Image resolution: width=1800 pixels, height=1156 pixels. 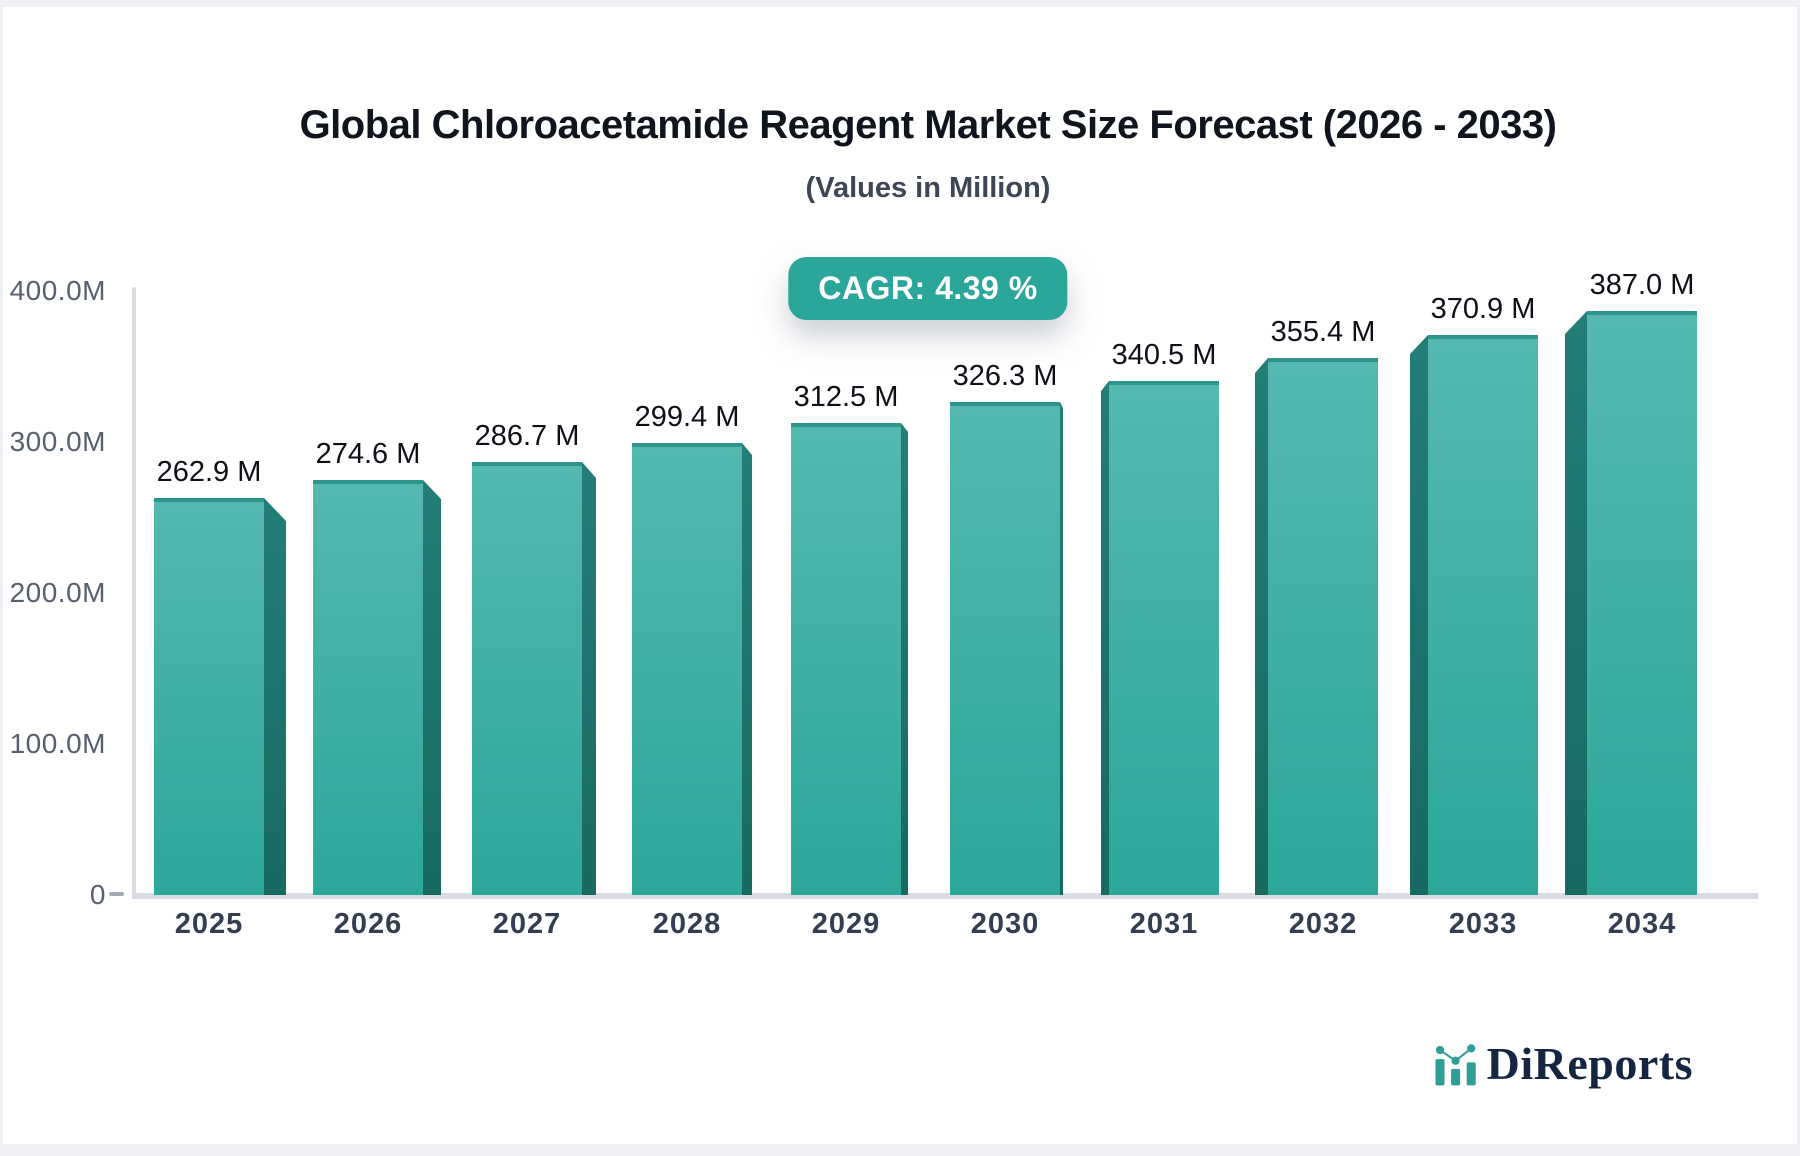 I want to click on bar-2026, so click(x=377, y=687).